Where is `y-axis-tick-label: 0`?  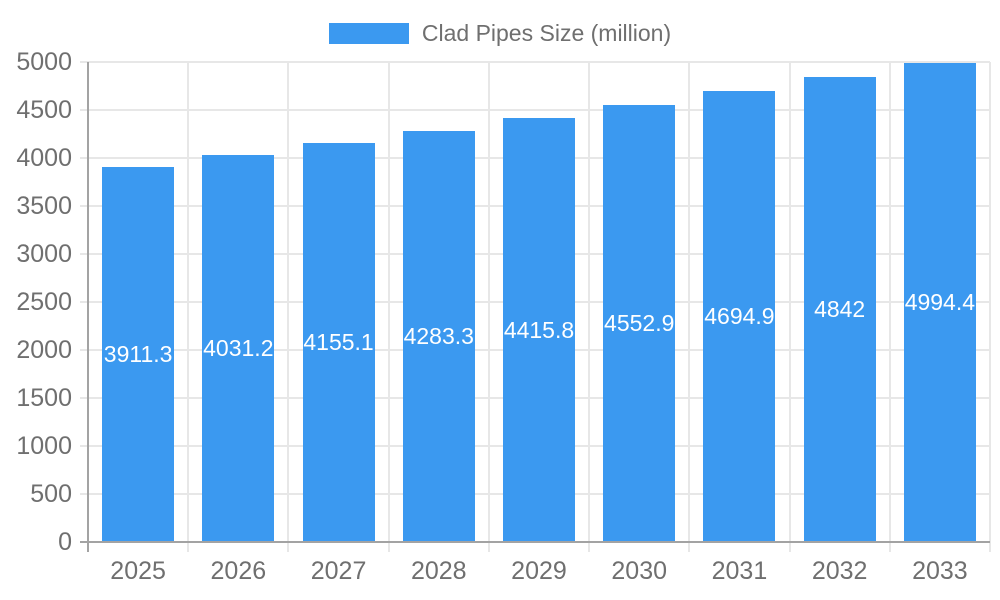 y-axis-tick-label: 0 is located at coordinates (65, 542).